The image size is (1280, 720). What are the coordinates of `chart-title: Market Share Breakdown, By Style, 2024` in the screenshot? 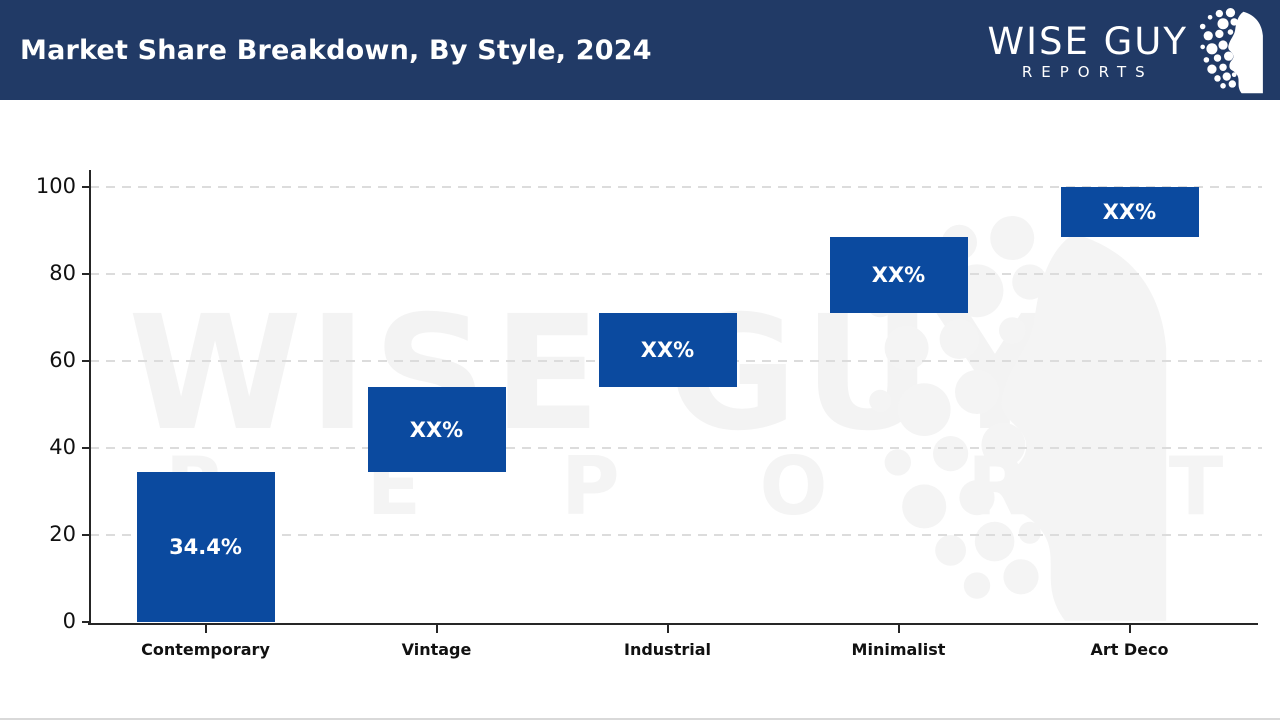 It's located at (336, 50).